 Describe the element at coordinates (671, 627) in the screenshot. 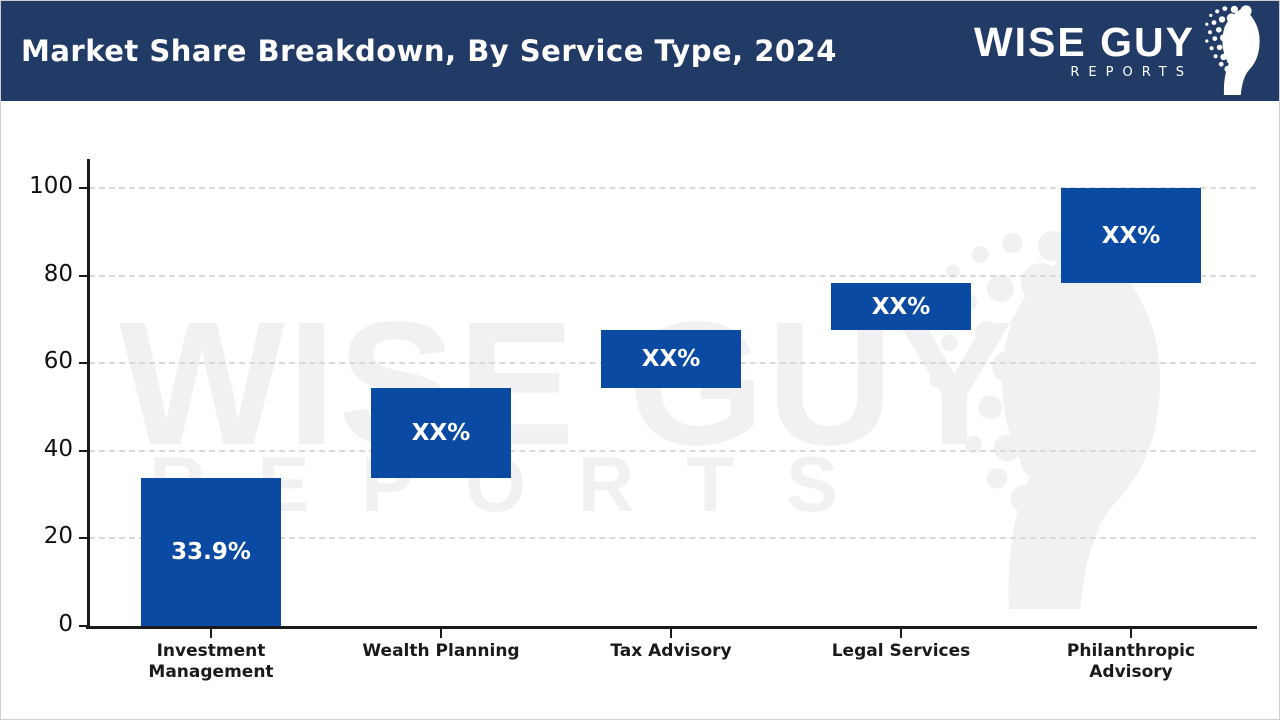

I see `x-axis-line` at that location.